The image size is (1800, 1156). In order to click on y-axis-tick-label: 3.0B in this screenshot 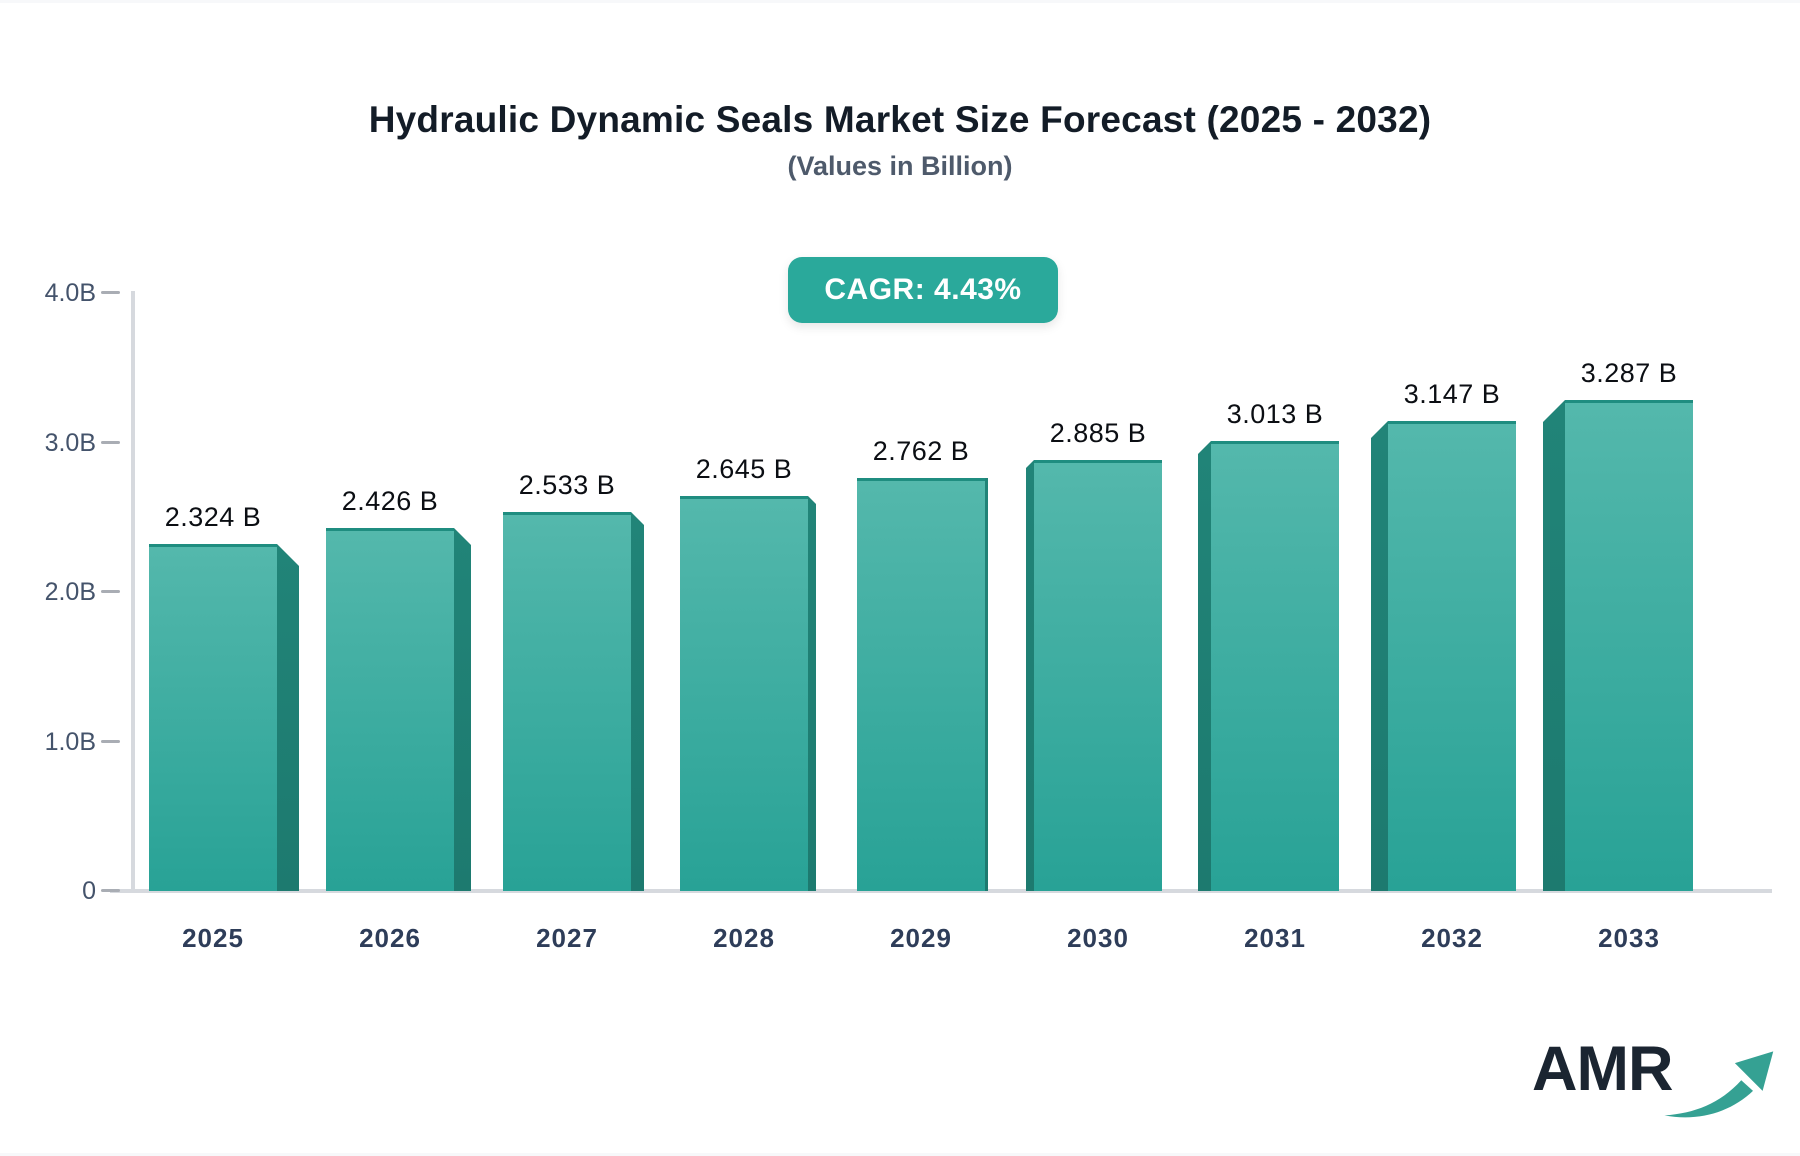, I will do `click(70, 442)`.